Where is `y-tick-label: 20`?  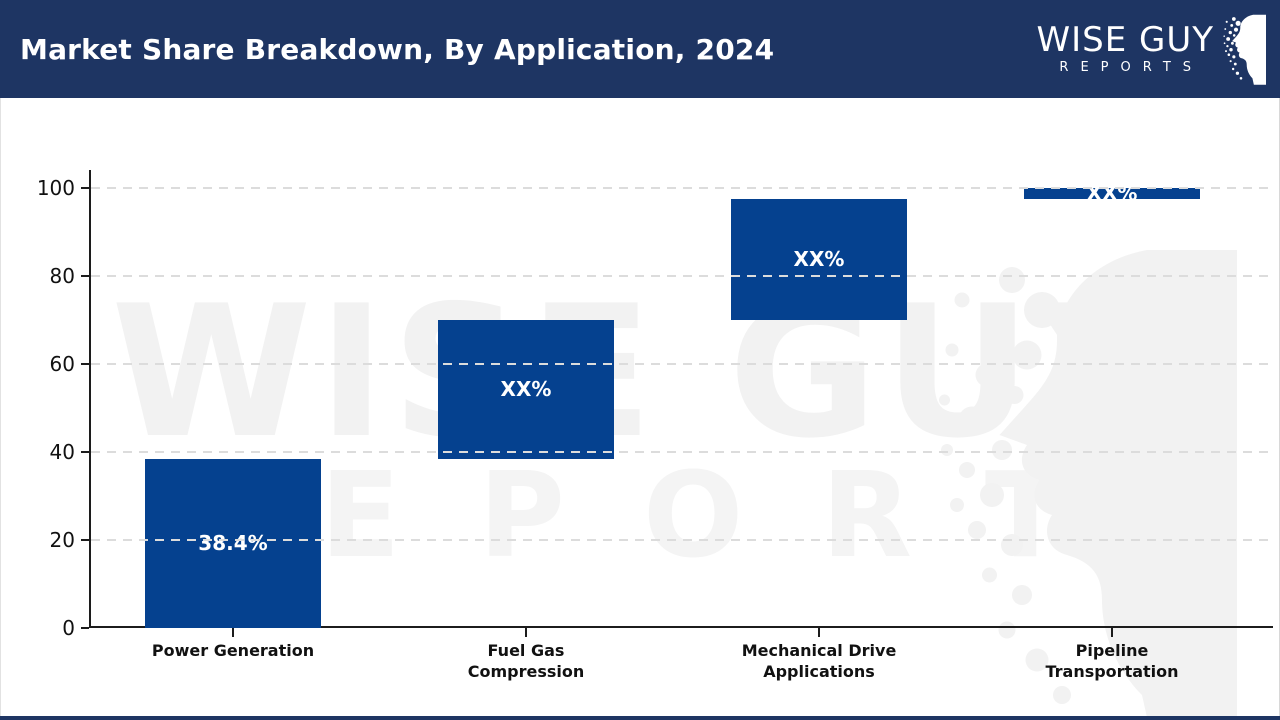 y-tick-label: 20 is located at coordinates (62, 539).